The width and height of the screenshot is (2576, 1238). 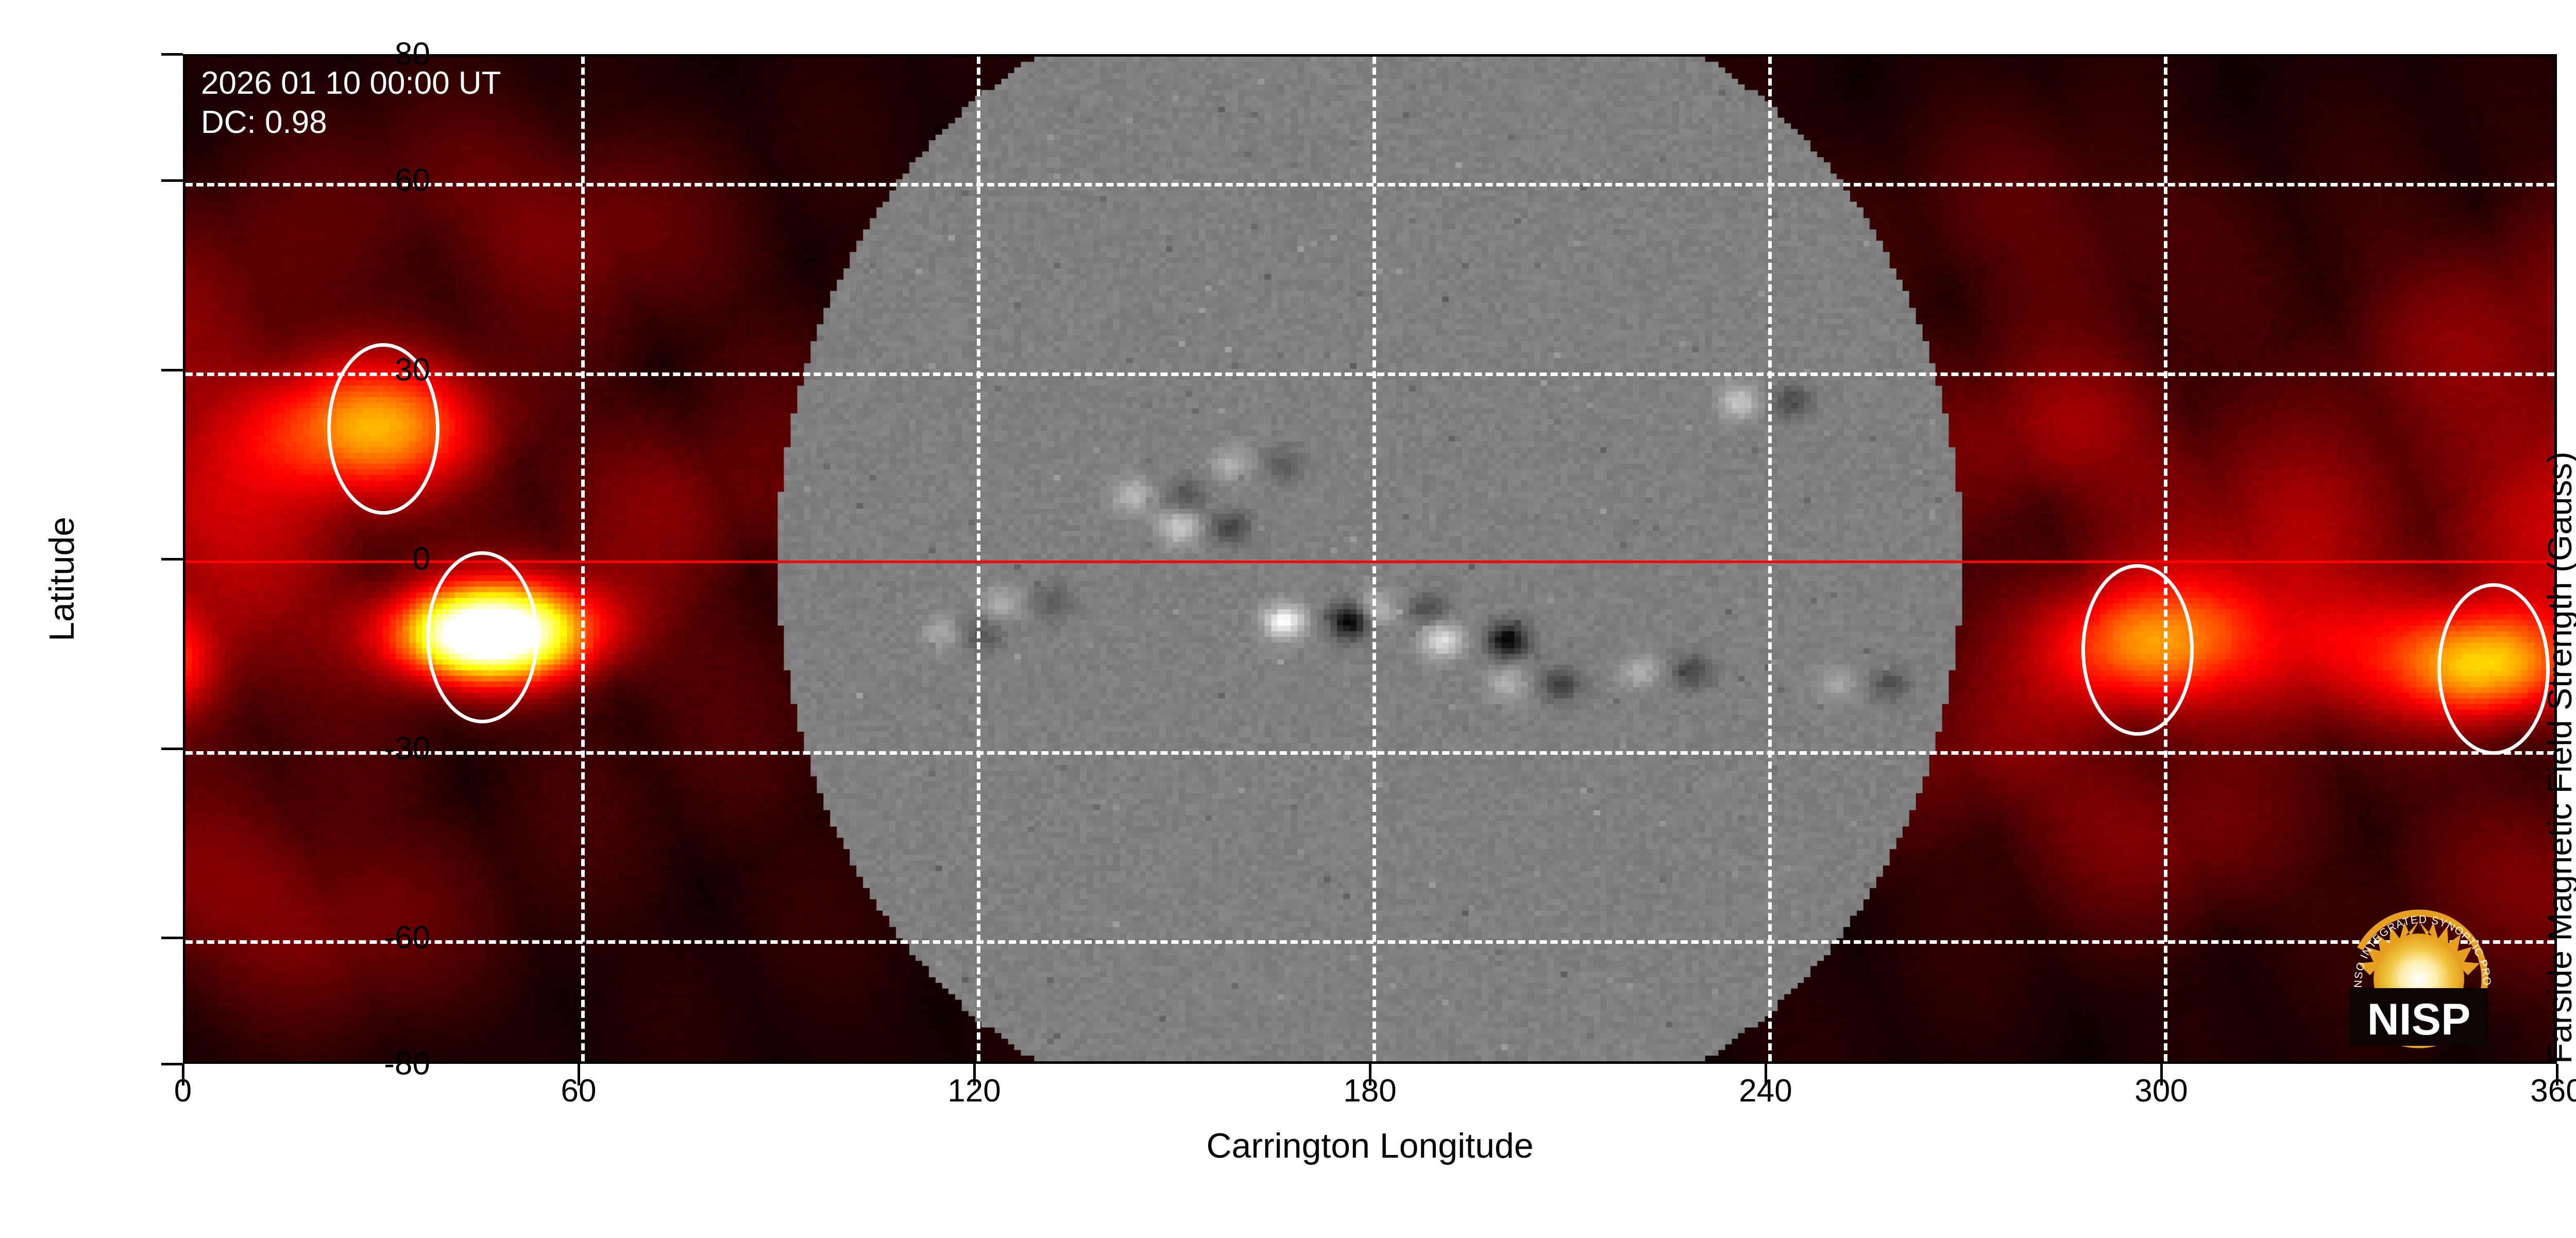 I want to click on farside-cbar-title: Farside Magnetic Field Strength (Gauss), so click(x=2558, y=757).